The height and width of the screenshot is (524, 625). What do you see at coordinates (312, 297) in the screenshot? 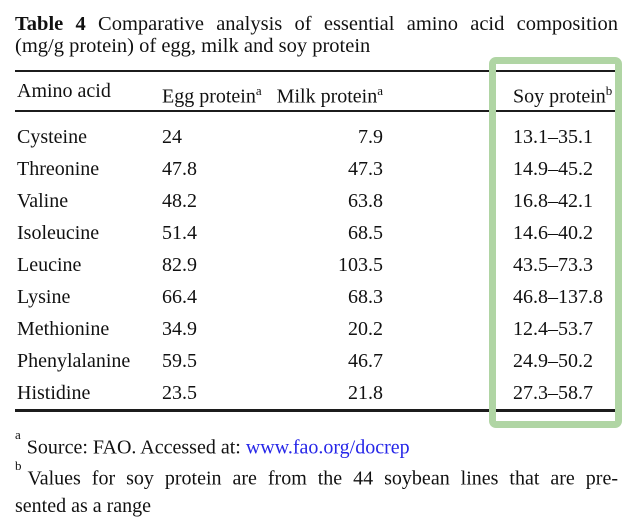
I see `table-row: Lysine 66.4 68.3 46.8–137.8` at bounding box center [312, 297].